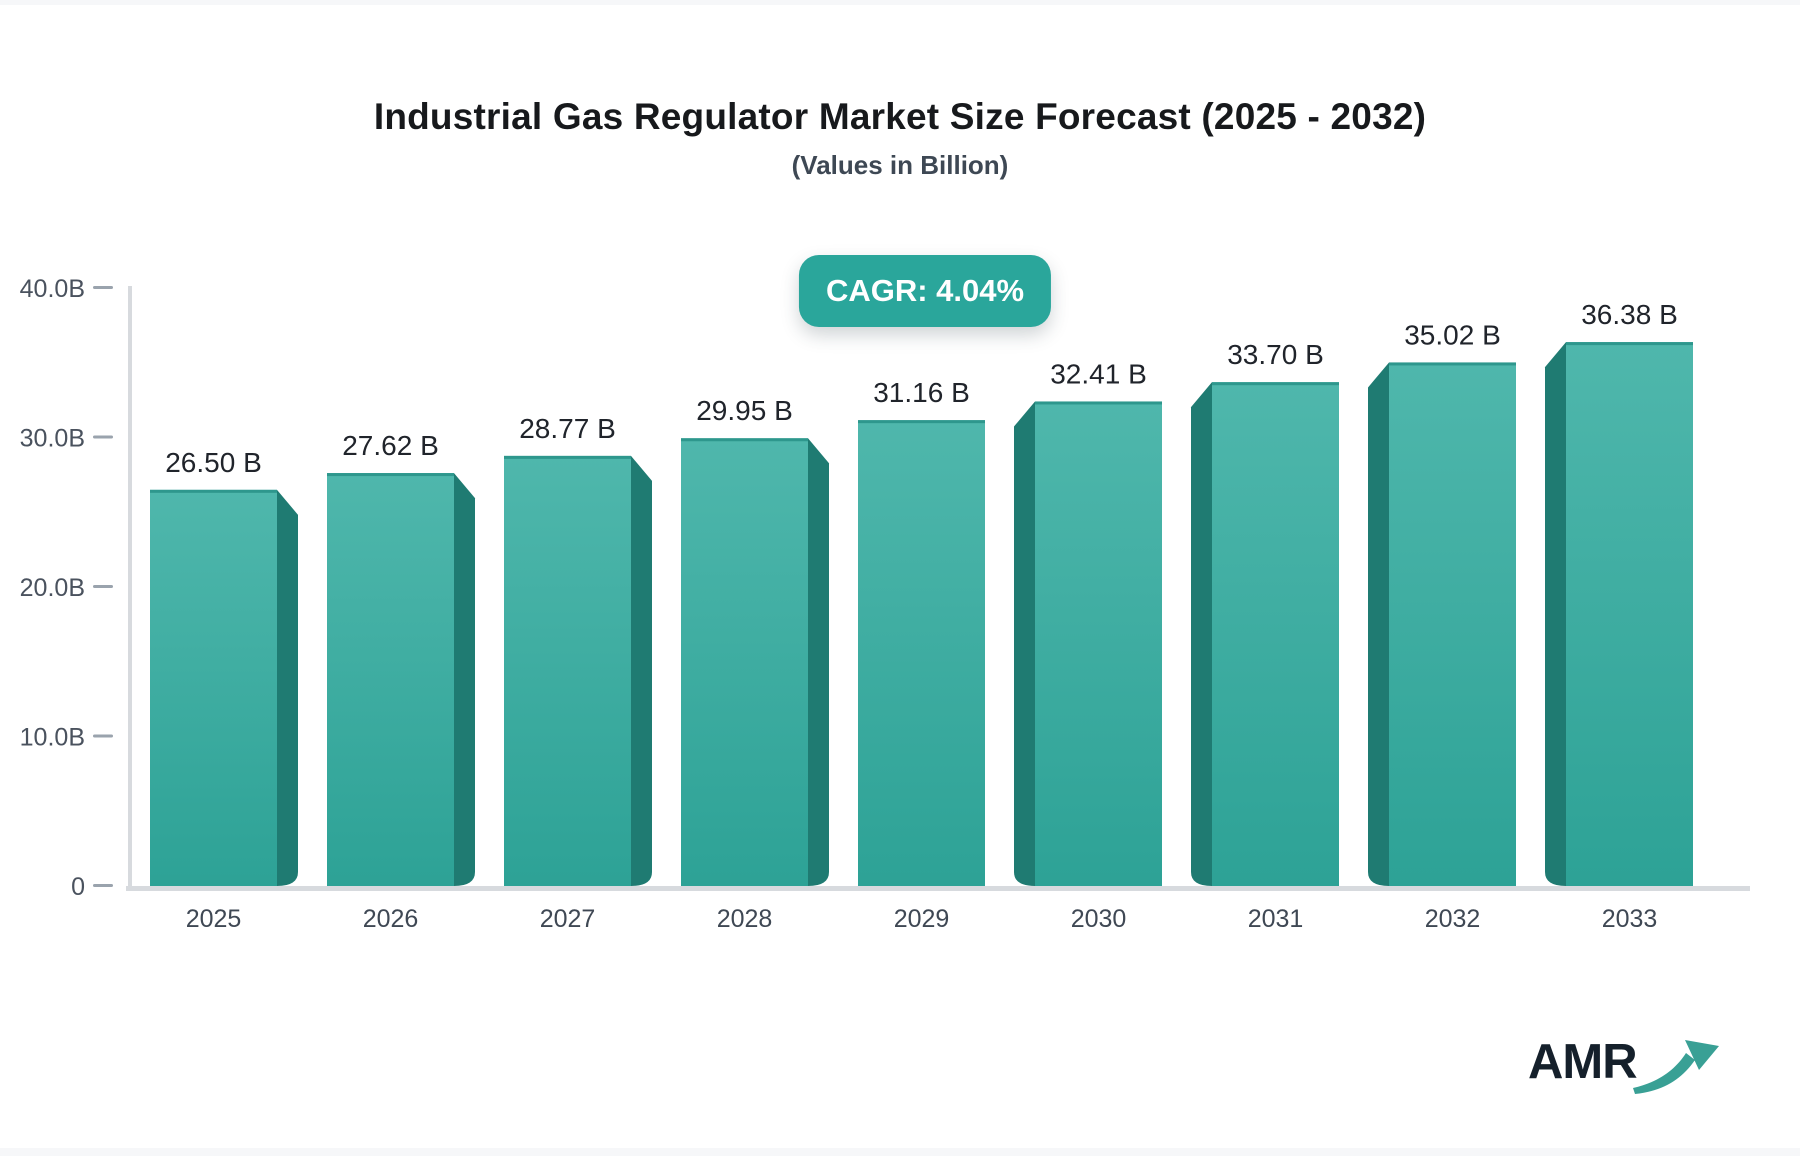 The width and height of the screenshot is (1800, 1156). I want to click on bar-2031: 33.70 B, so click(1265, 612).